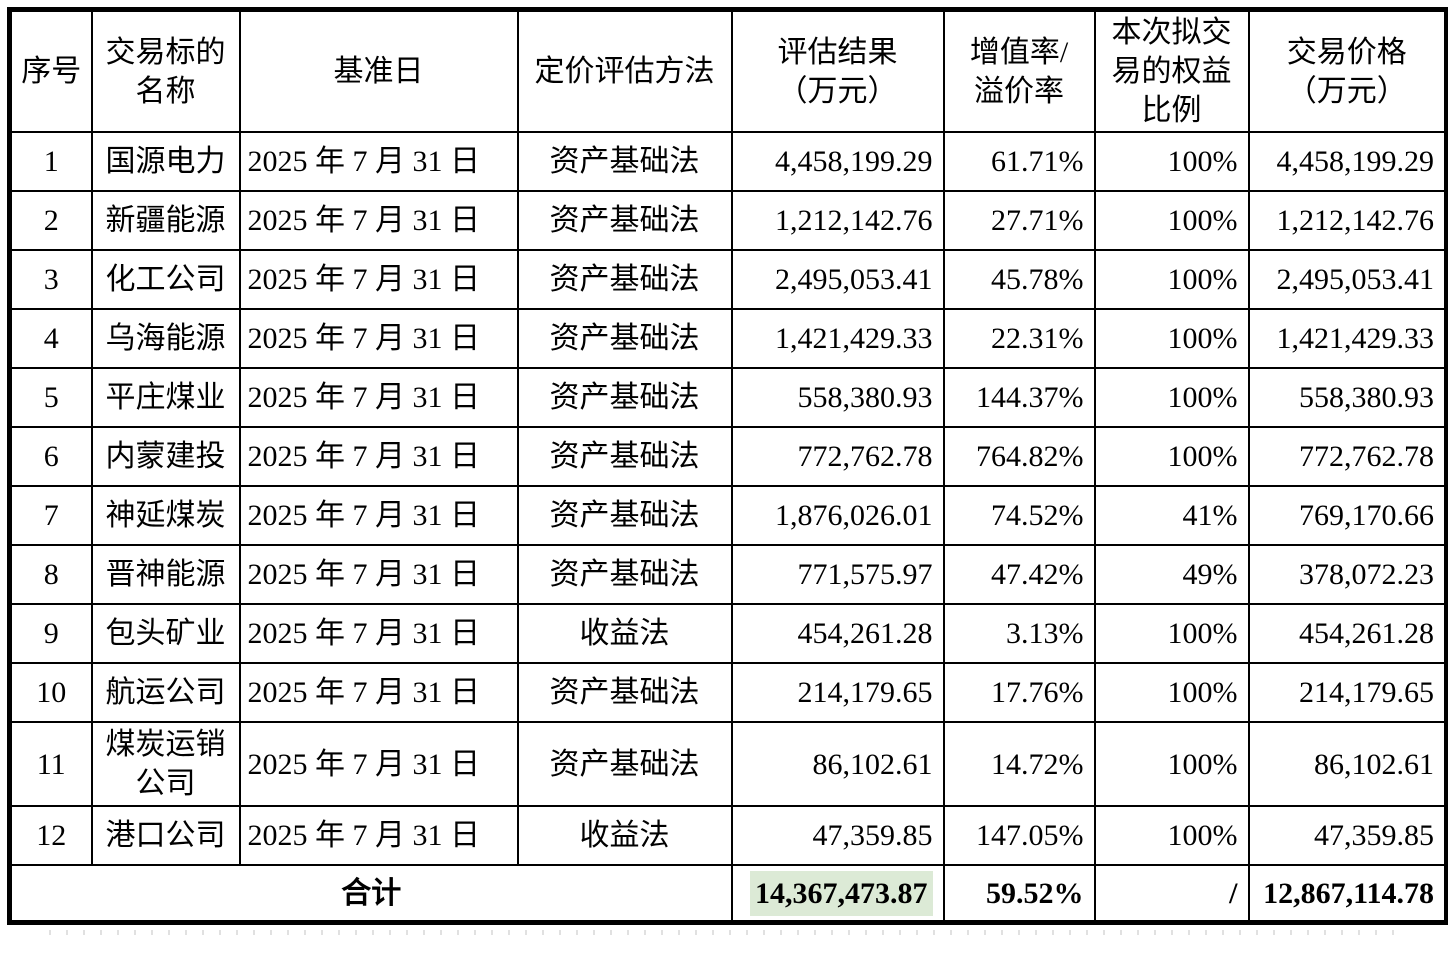 The height and width of the screenshot is (962, 1448). Describe the element at coordinates (837, 764) in the screenshot. I see `valuation-result: 86,102.61` at that location.